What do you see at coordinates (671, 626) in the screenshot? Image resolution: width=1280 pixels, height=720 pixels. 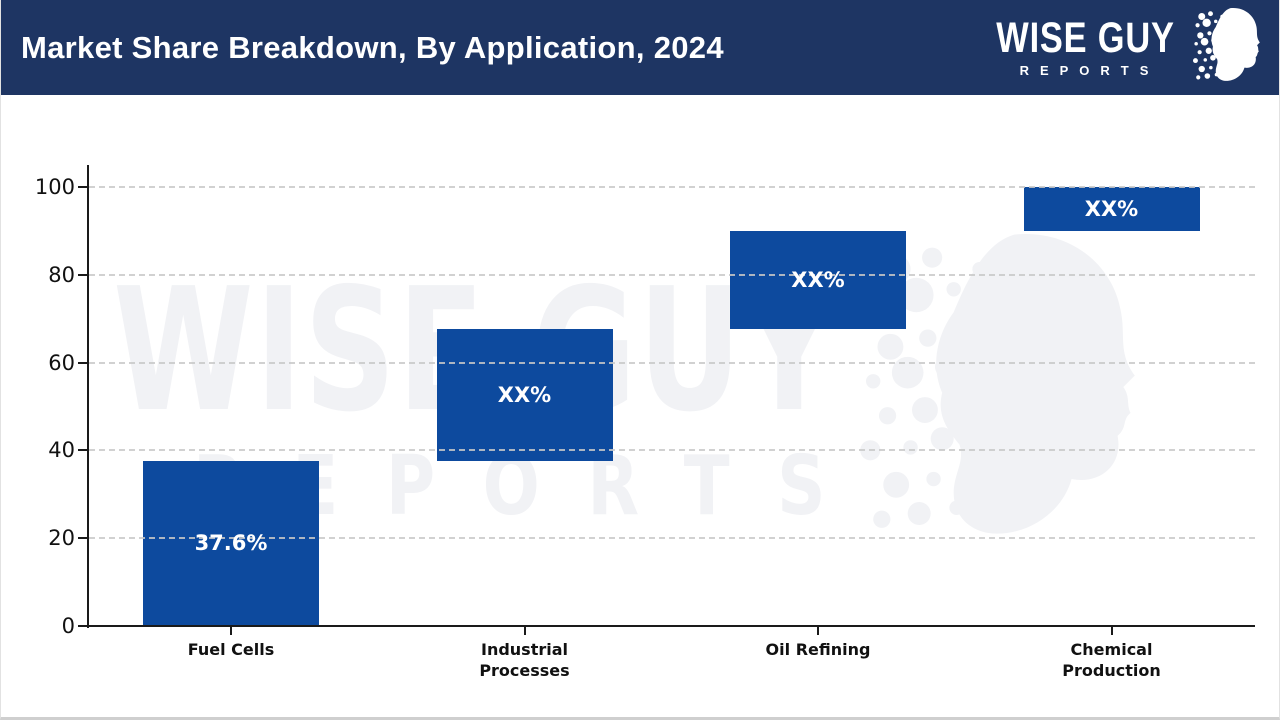 I see `x-axis-line` at bounding box center [671, 626].